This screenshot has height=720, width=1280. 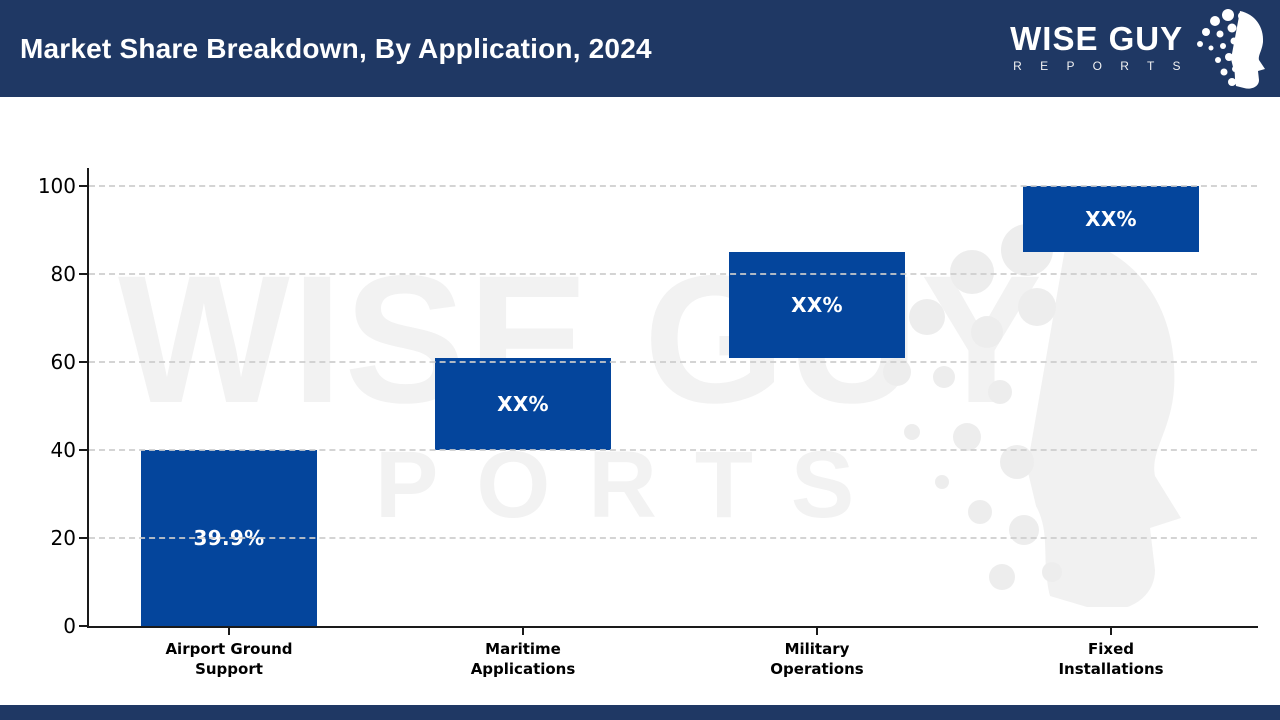 What do you see at coordinates (63, 274) in the screenshot?
I see `y-tick-label-80: 80` at bounding box center [63, 274].